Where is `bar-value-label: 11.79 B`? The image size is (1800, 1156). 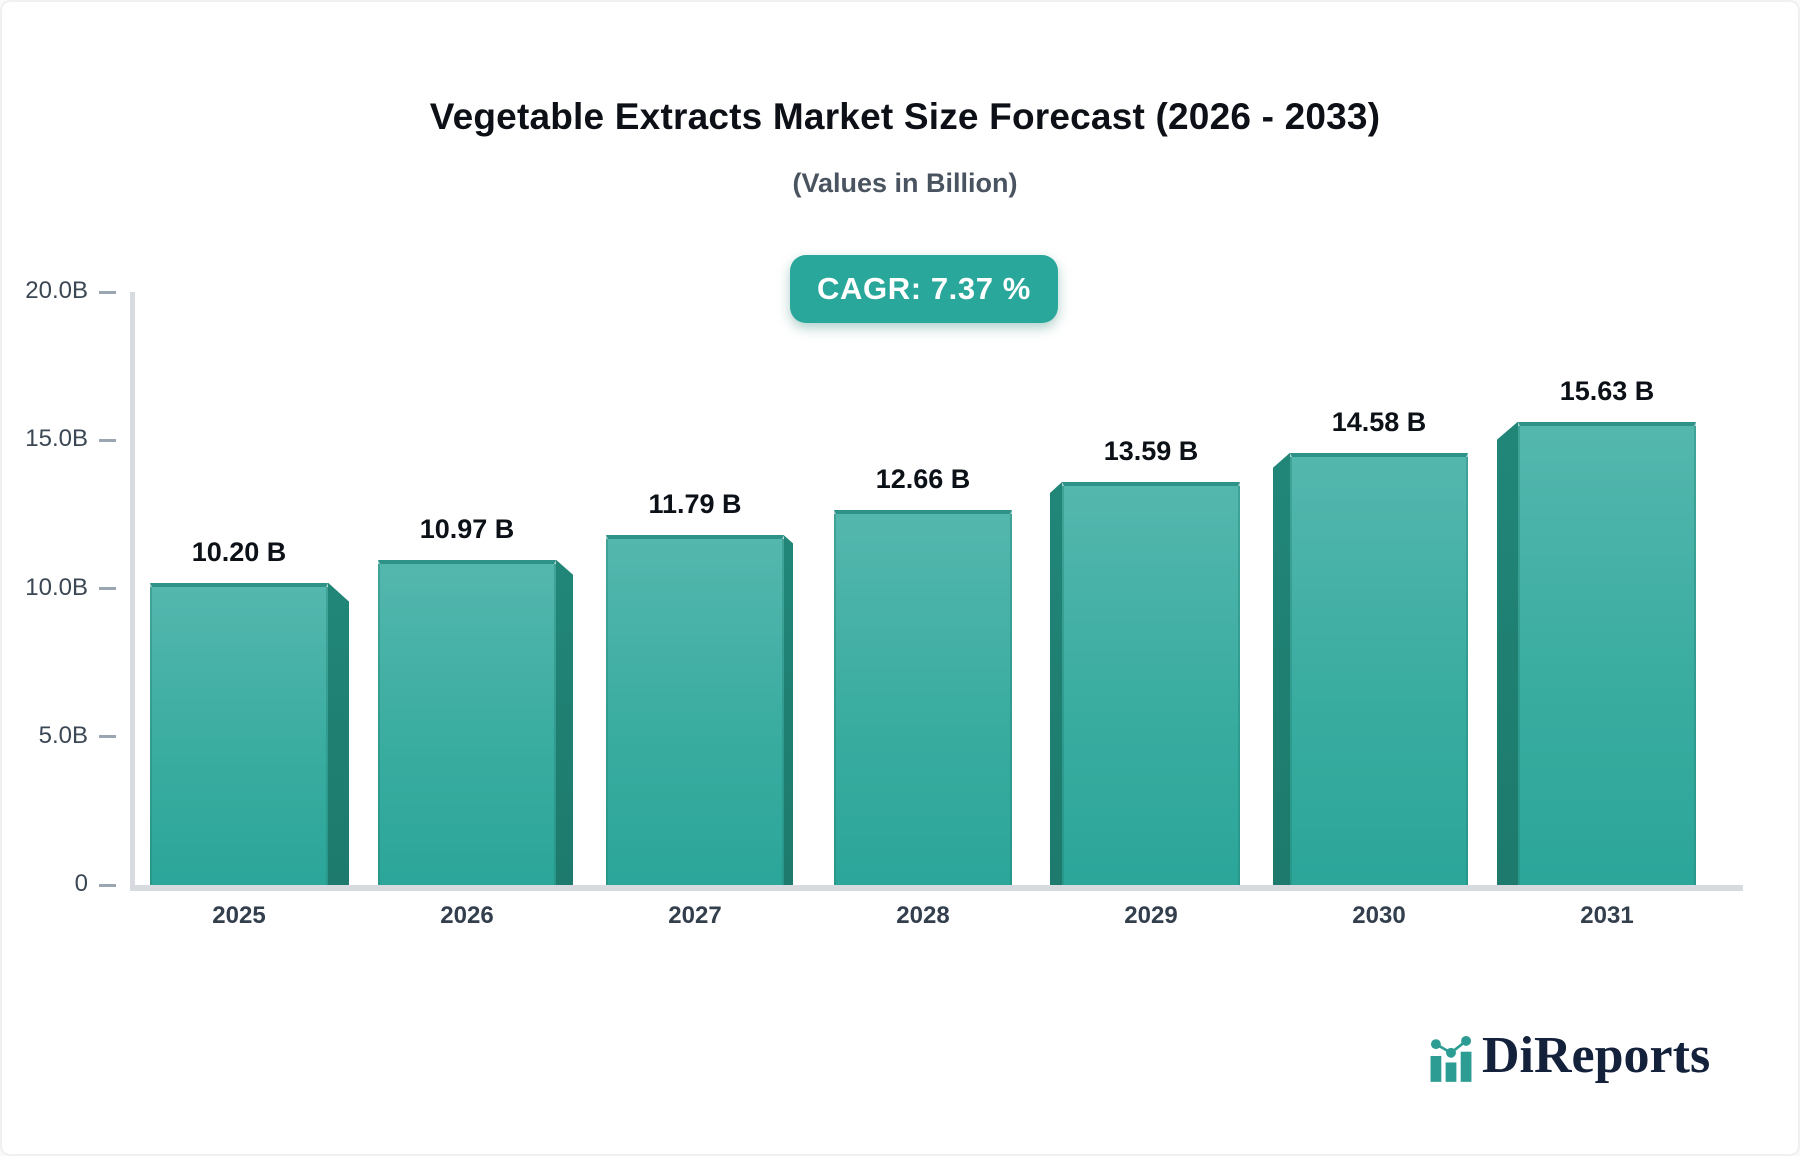 bar-value-label: 11.79 B is located at coordinates (695, 504).